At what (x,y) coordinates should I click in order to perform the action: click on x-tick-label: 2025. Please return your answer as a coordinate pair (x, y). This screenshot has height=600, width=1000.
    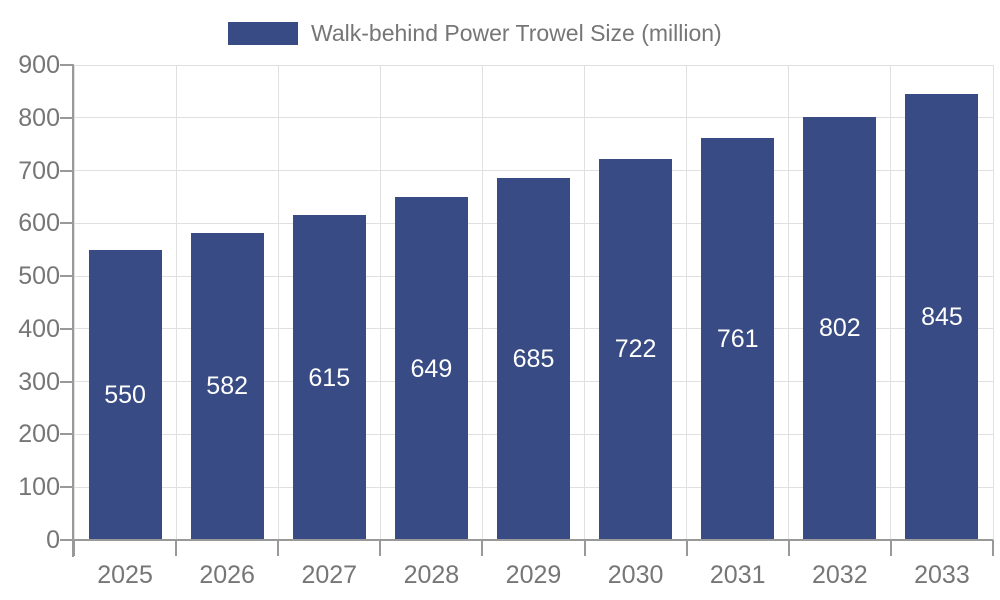
    Looking at the image, I should click on (125, 575).